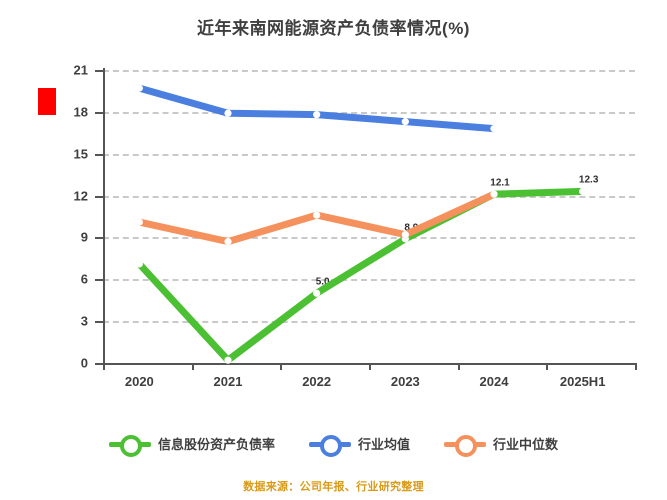 This screenshot has height=500, width=667. I want to click on source-note: 数据来源：公司年报、行业研究整理, so click(333, 487).